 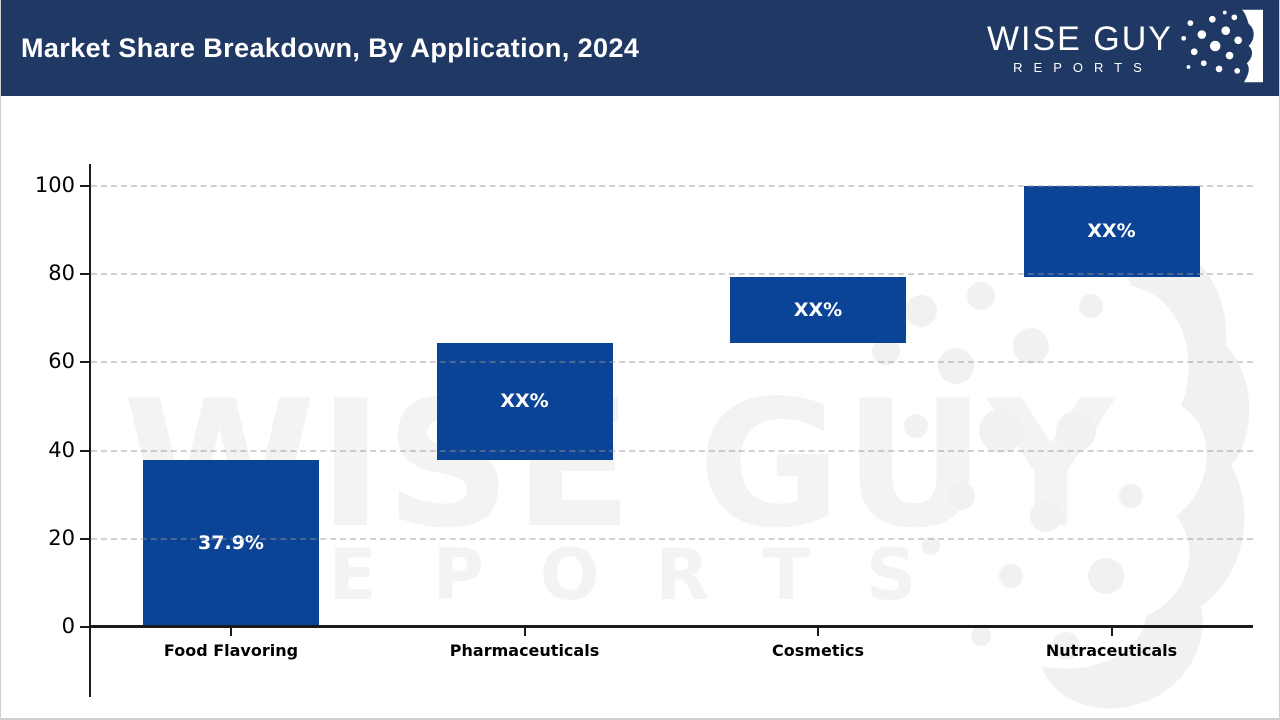 I want to click on y-tick-label: 40, so click(x=61, y=449).